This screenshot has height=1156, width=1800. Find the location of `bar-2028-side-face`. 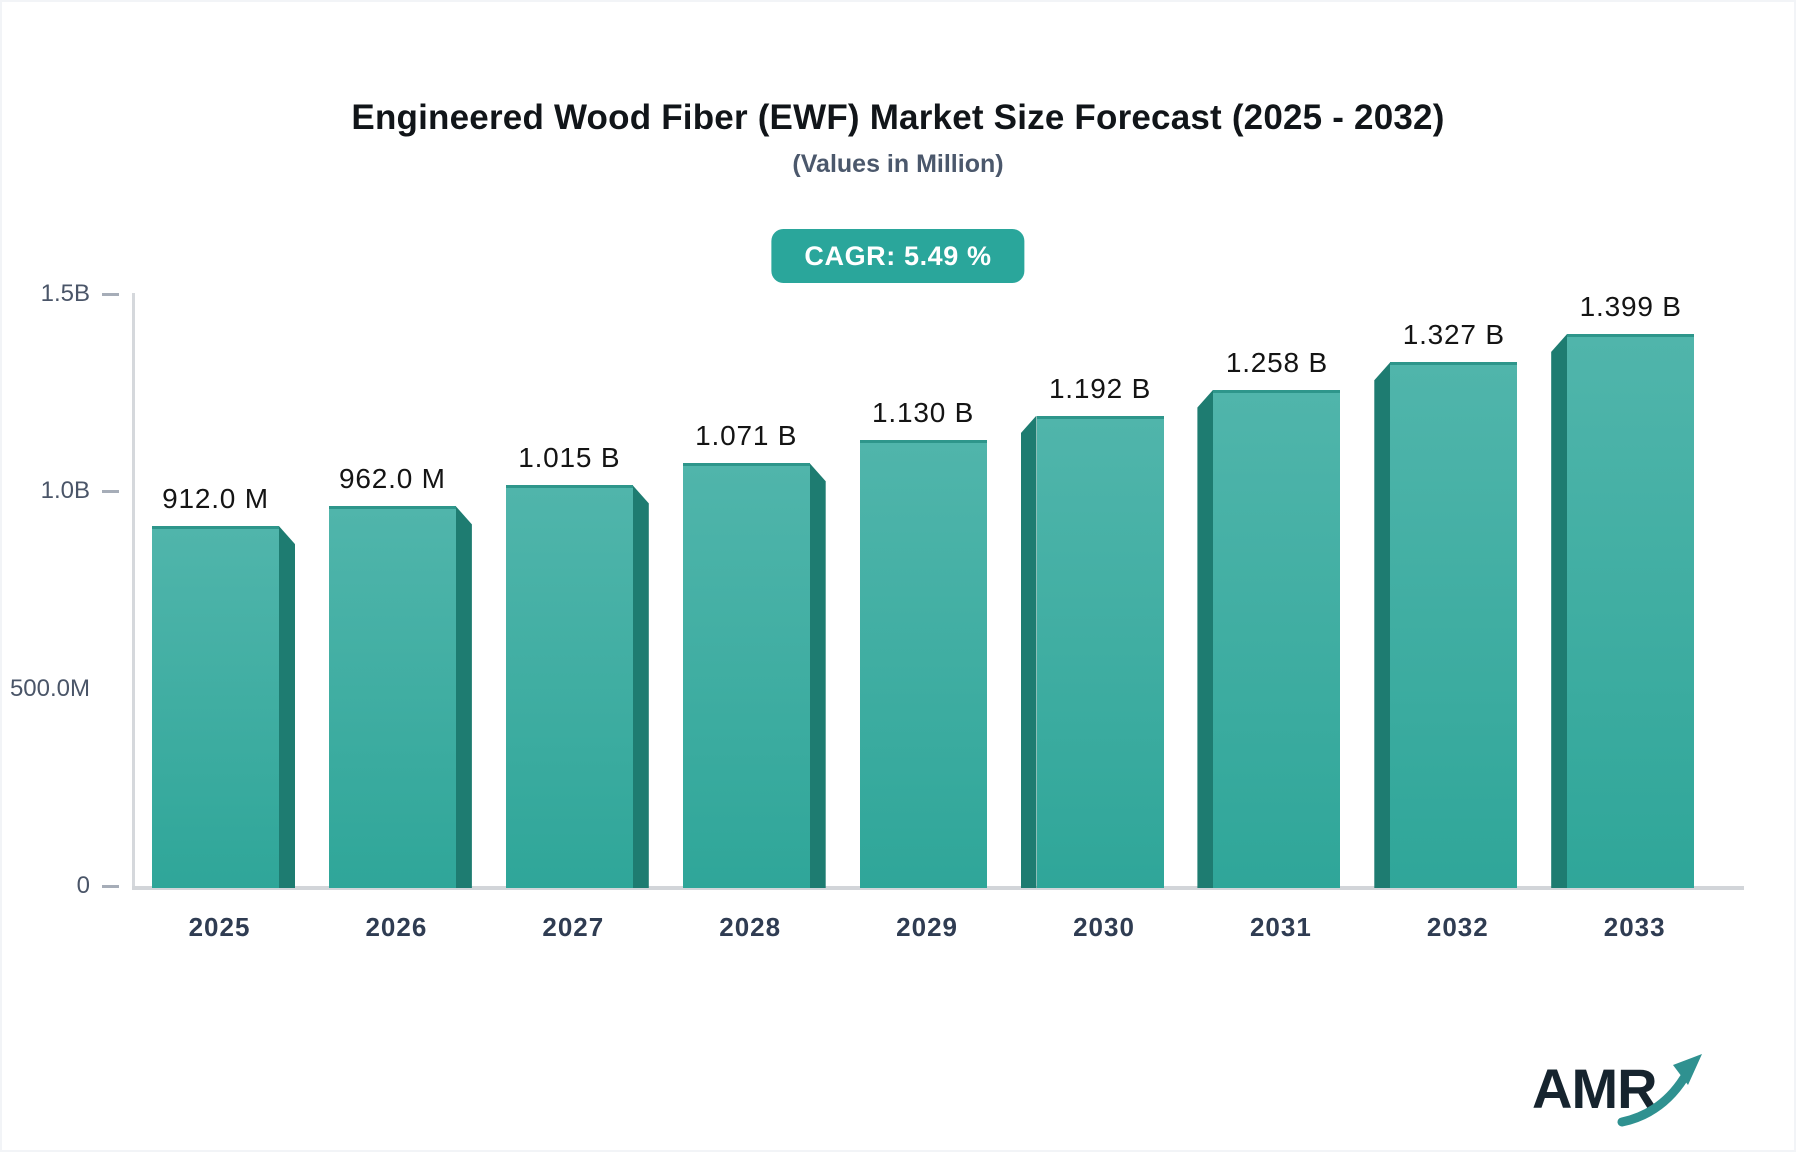

bar-2028-side-face is located at coordinates (817, 675).